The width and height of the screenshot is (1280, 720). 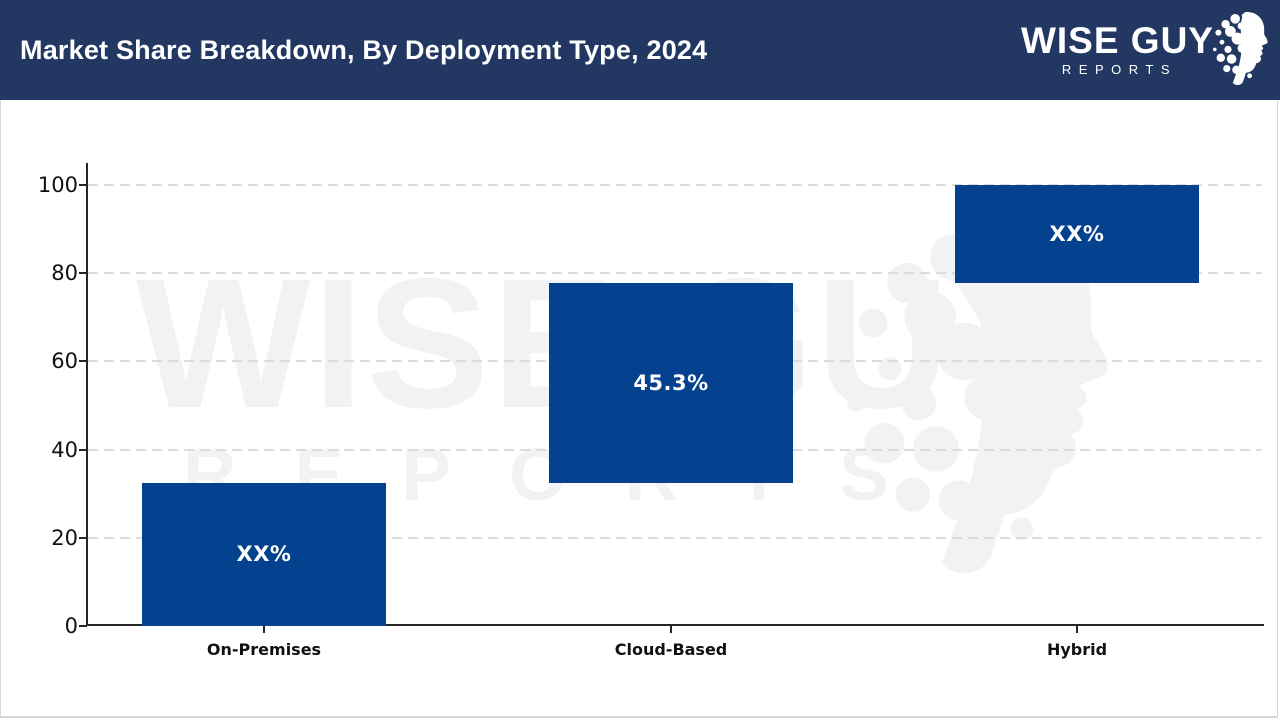 What do you see at coordinates (57, 185) in the screenshot?
I see `y-tick-label: 100` at bounding box center [57, 185].